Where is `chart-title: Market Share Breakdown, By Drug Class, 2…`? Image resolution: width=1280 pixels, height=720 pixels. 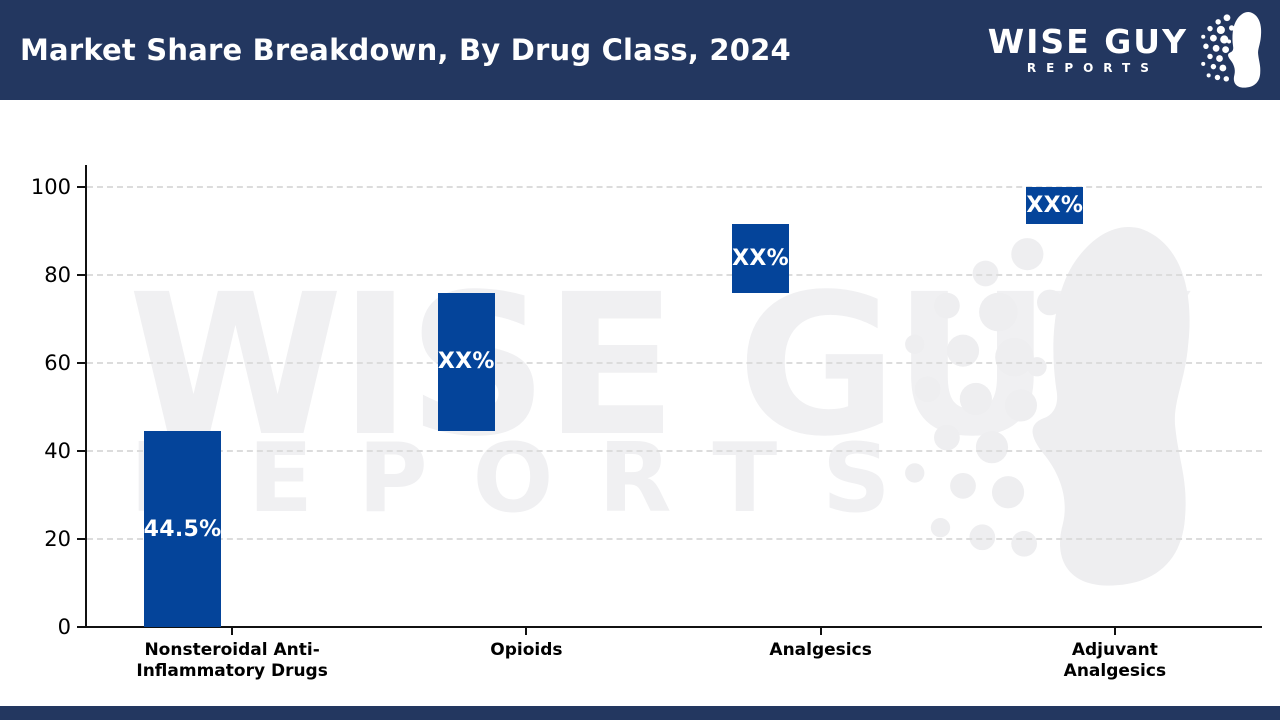
chart-title: Market Share Breakdown, By Drug Class, 2… is located at coordinates (405, 50).